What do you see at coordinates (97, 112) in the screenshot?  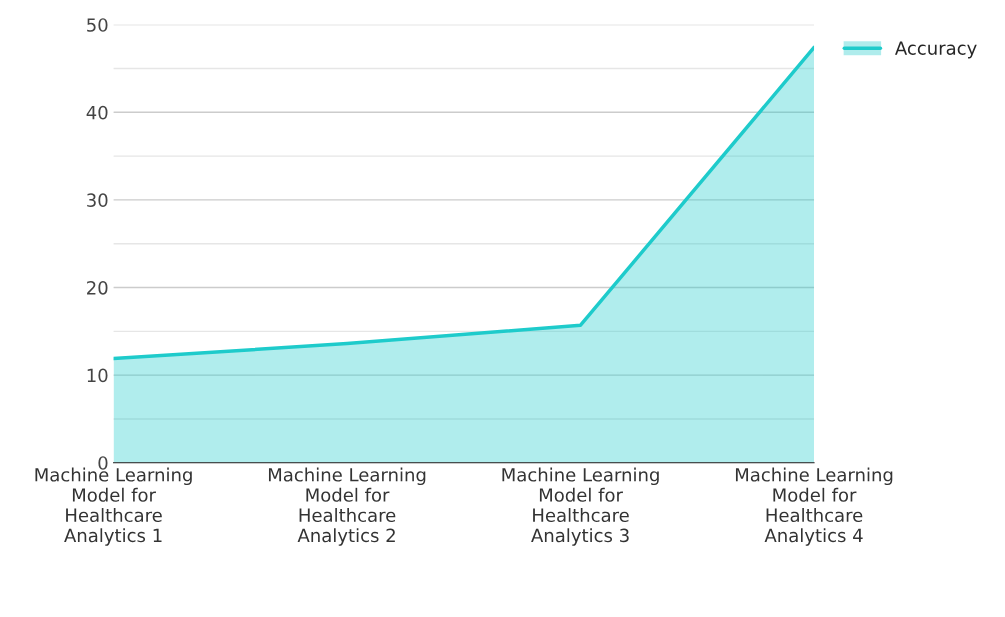 I see `y-tick-label: 40` at bounding box center [97, 112].